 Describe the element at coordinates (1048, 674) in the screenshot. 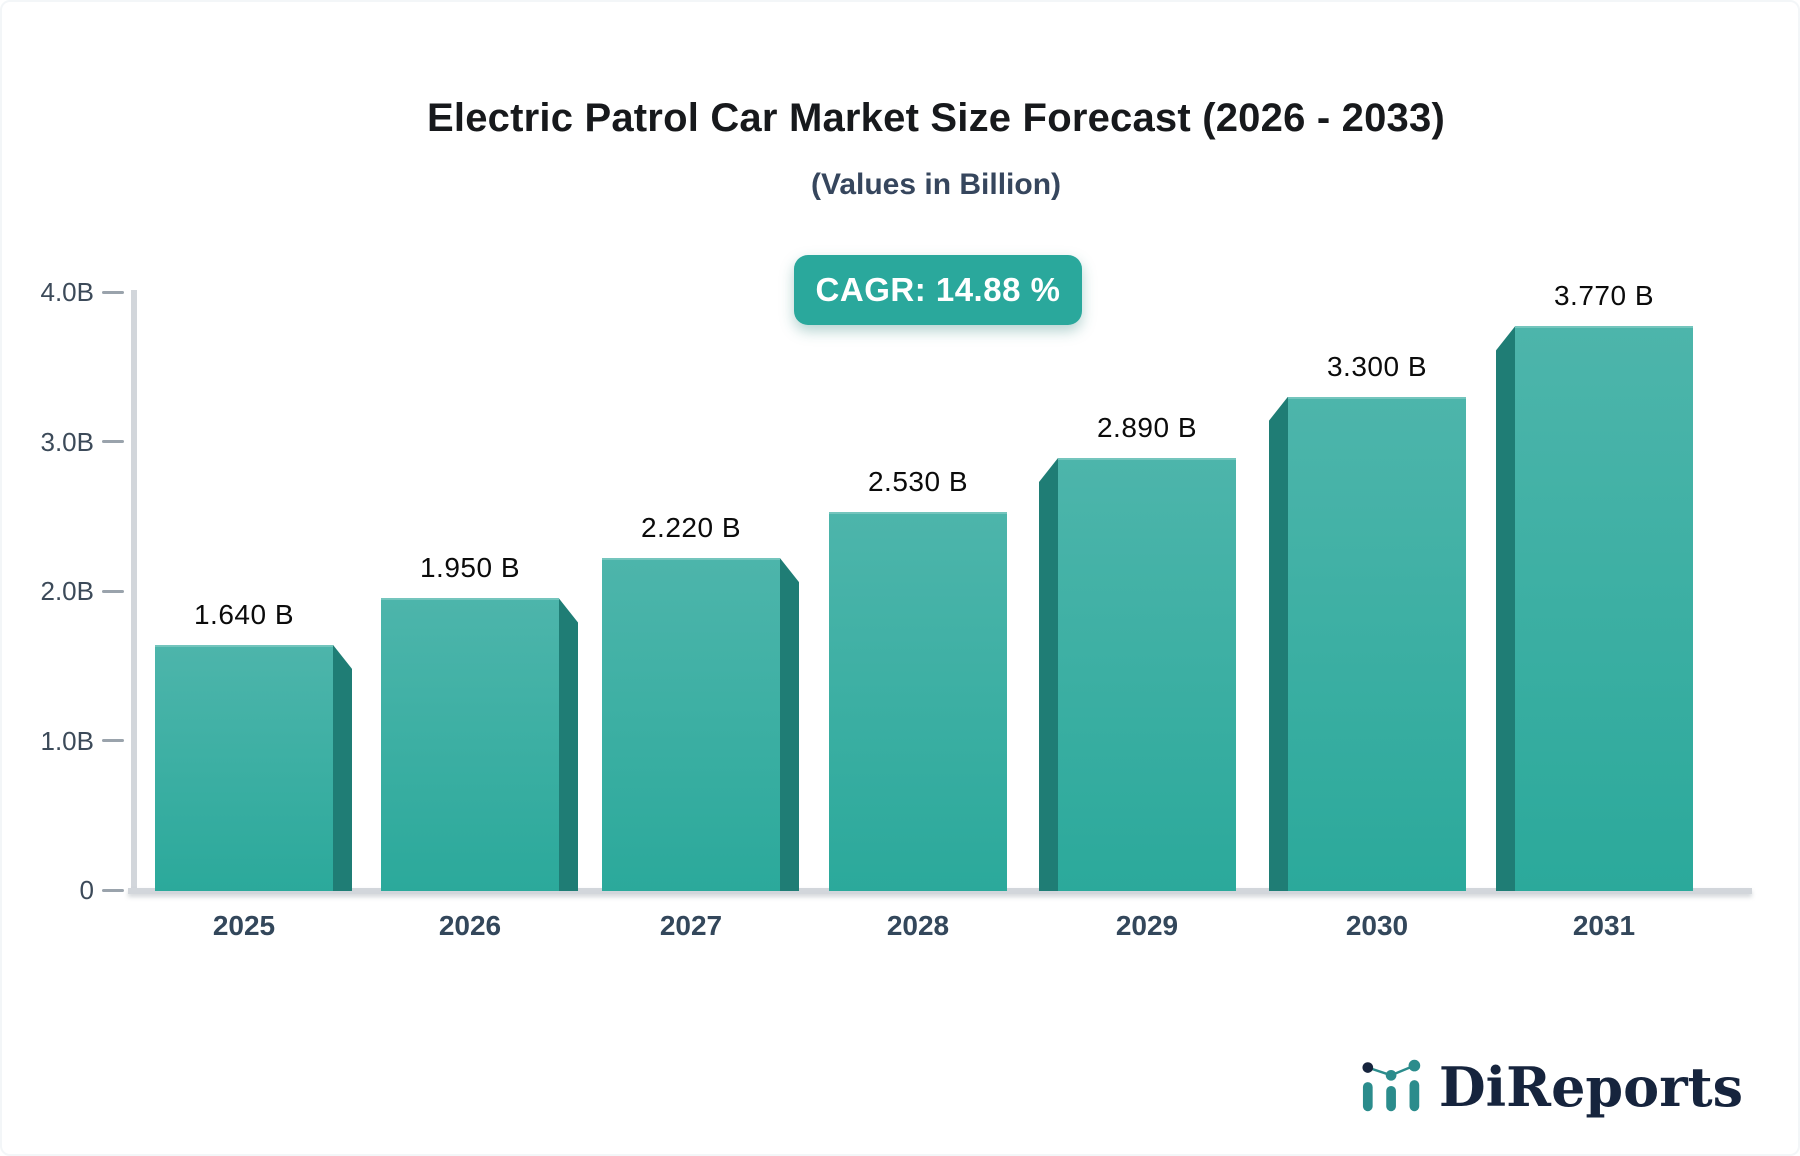

I see `bar-side-2029` at that location.